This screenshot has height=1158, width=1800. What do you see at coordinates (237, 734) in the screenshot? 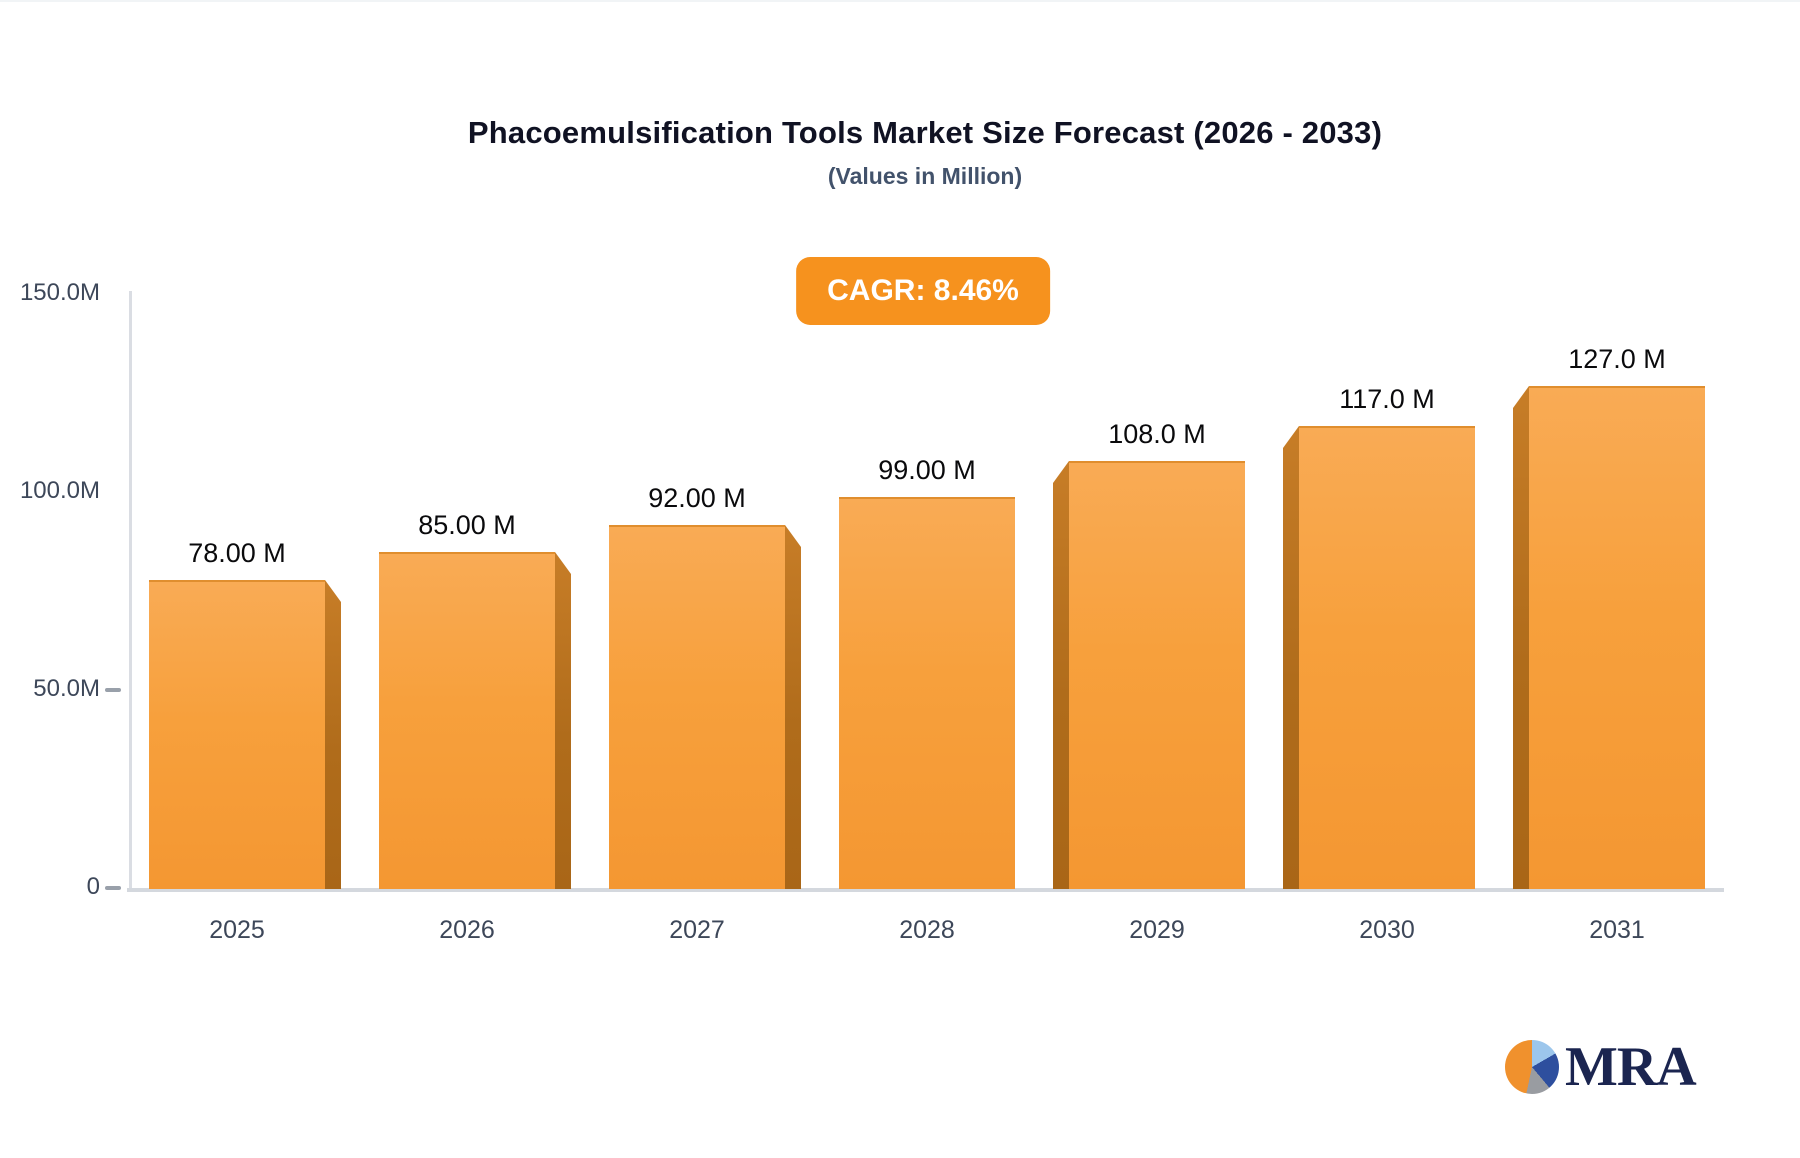
I see `bar-2025` at bounding box center [237, 734].